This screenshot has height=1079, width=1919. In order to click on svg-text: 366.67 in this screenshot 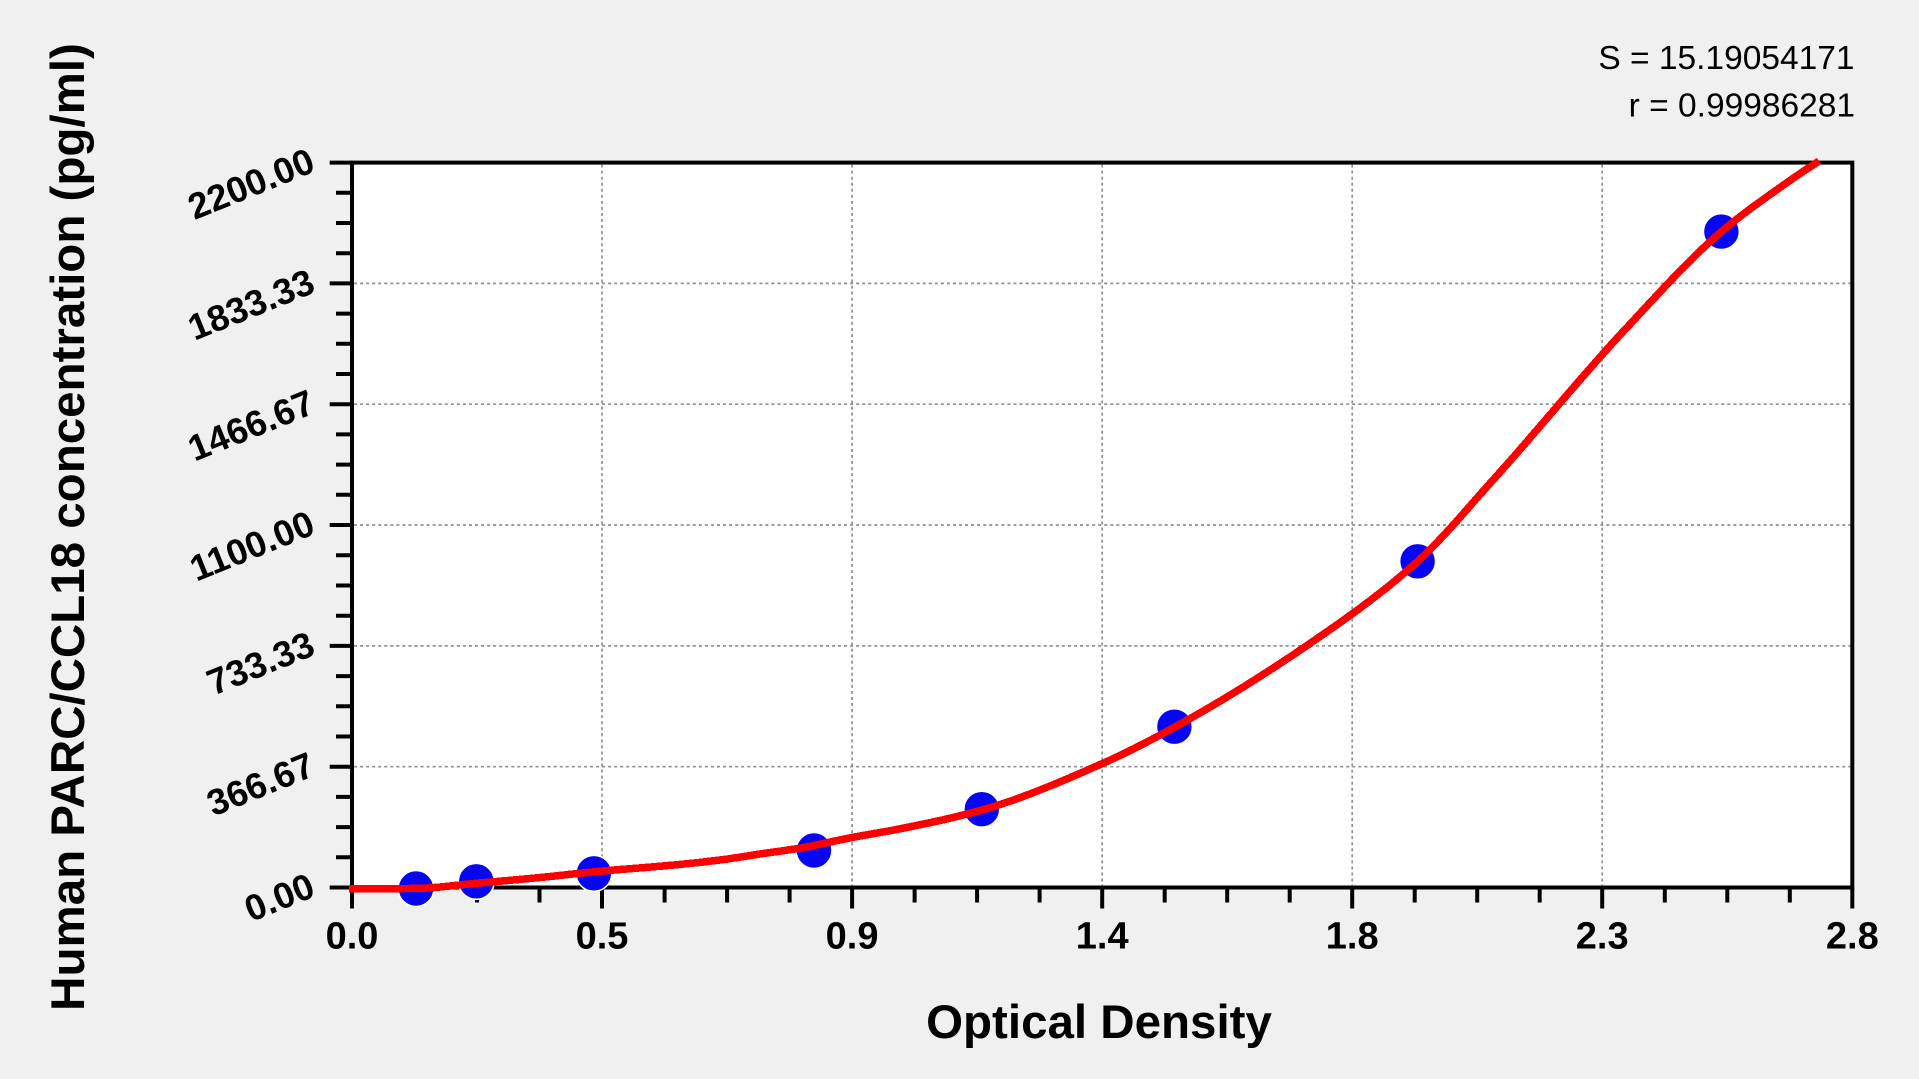, I will do `click(260, 784)`.